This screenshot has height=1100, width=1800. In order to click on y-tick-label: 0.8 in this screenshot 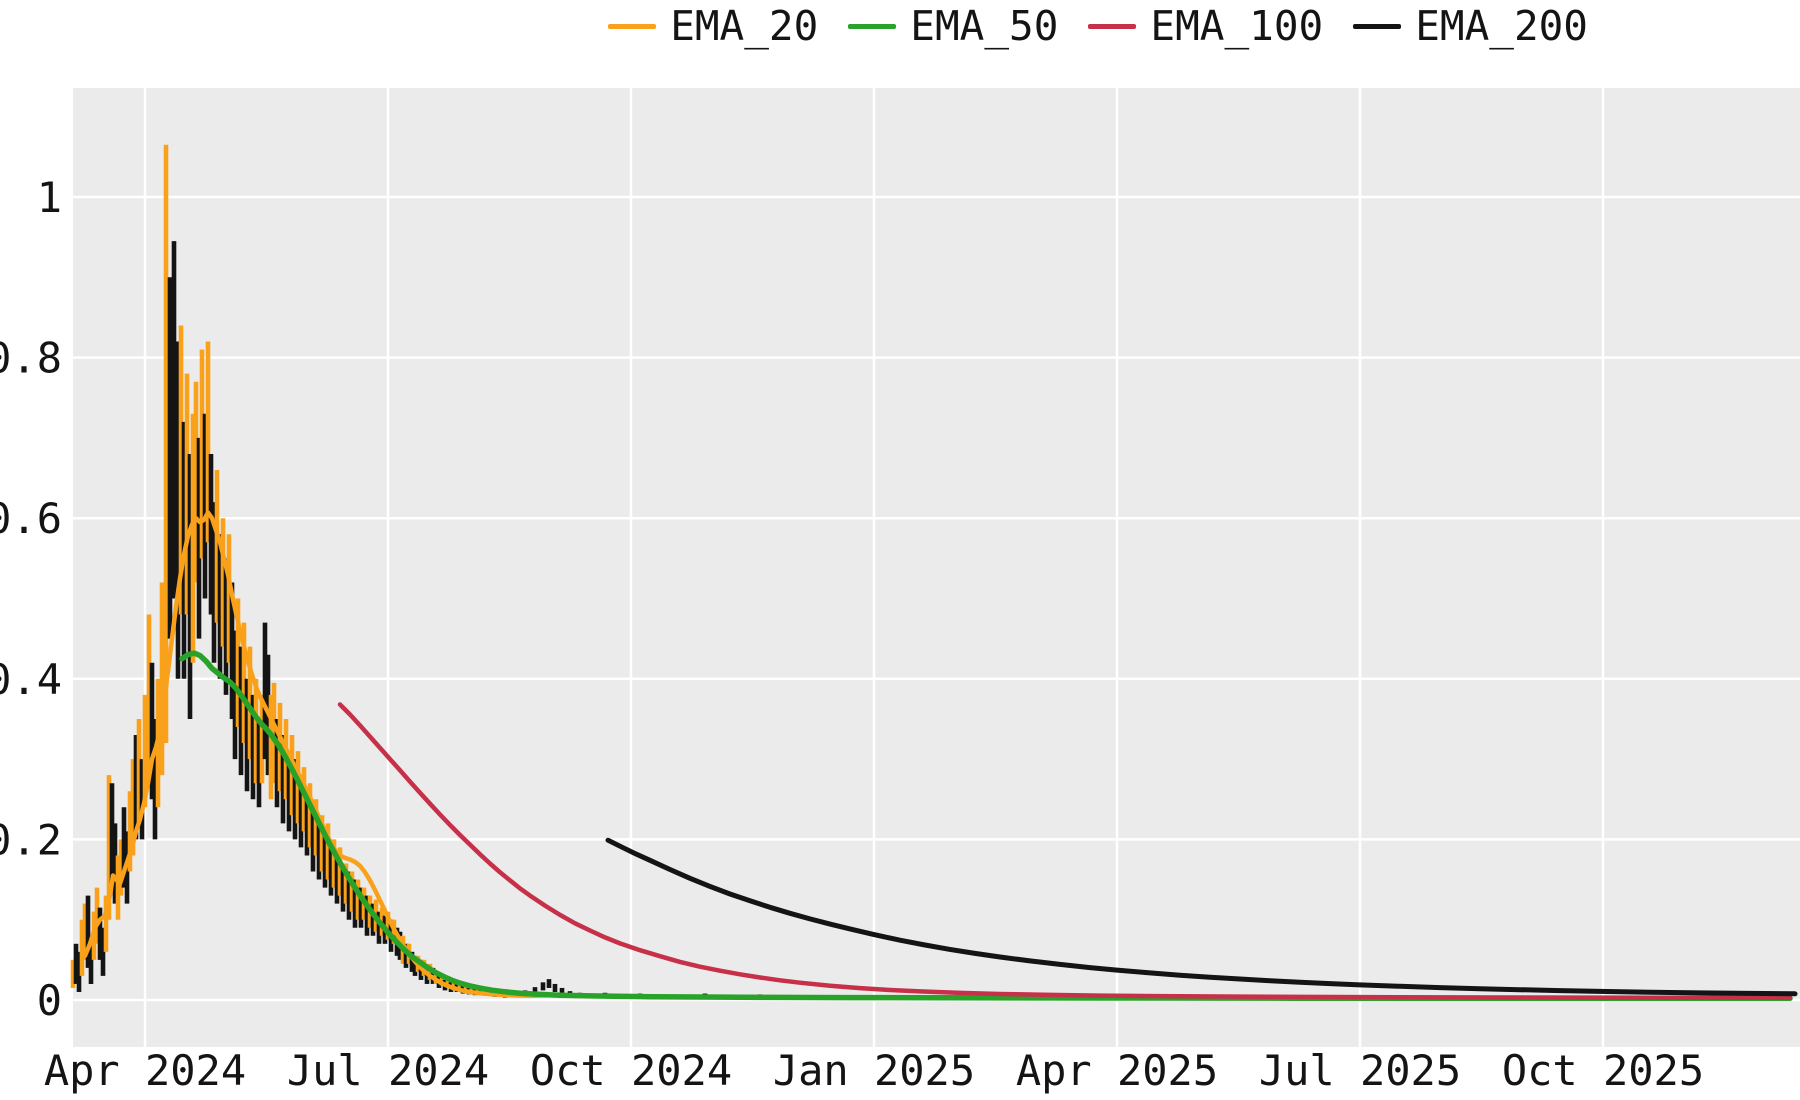, I will do `click(31, 358)`.